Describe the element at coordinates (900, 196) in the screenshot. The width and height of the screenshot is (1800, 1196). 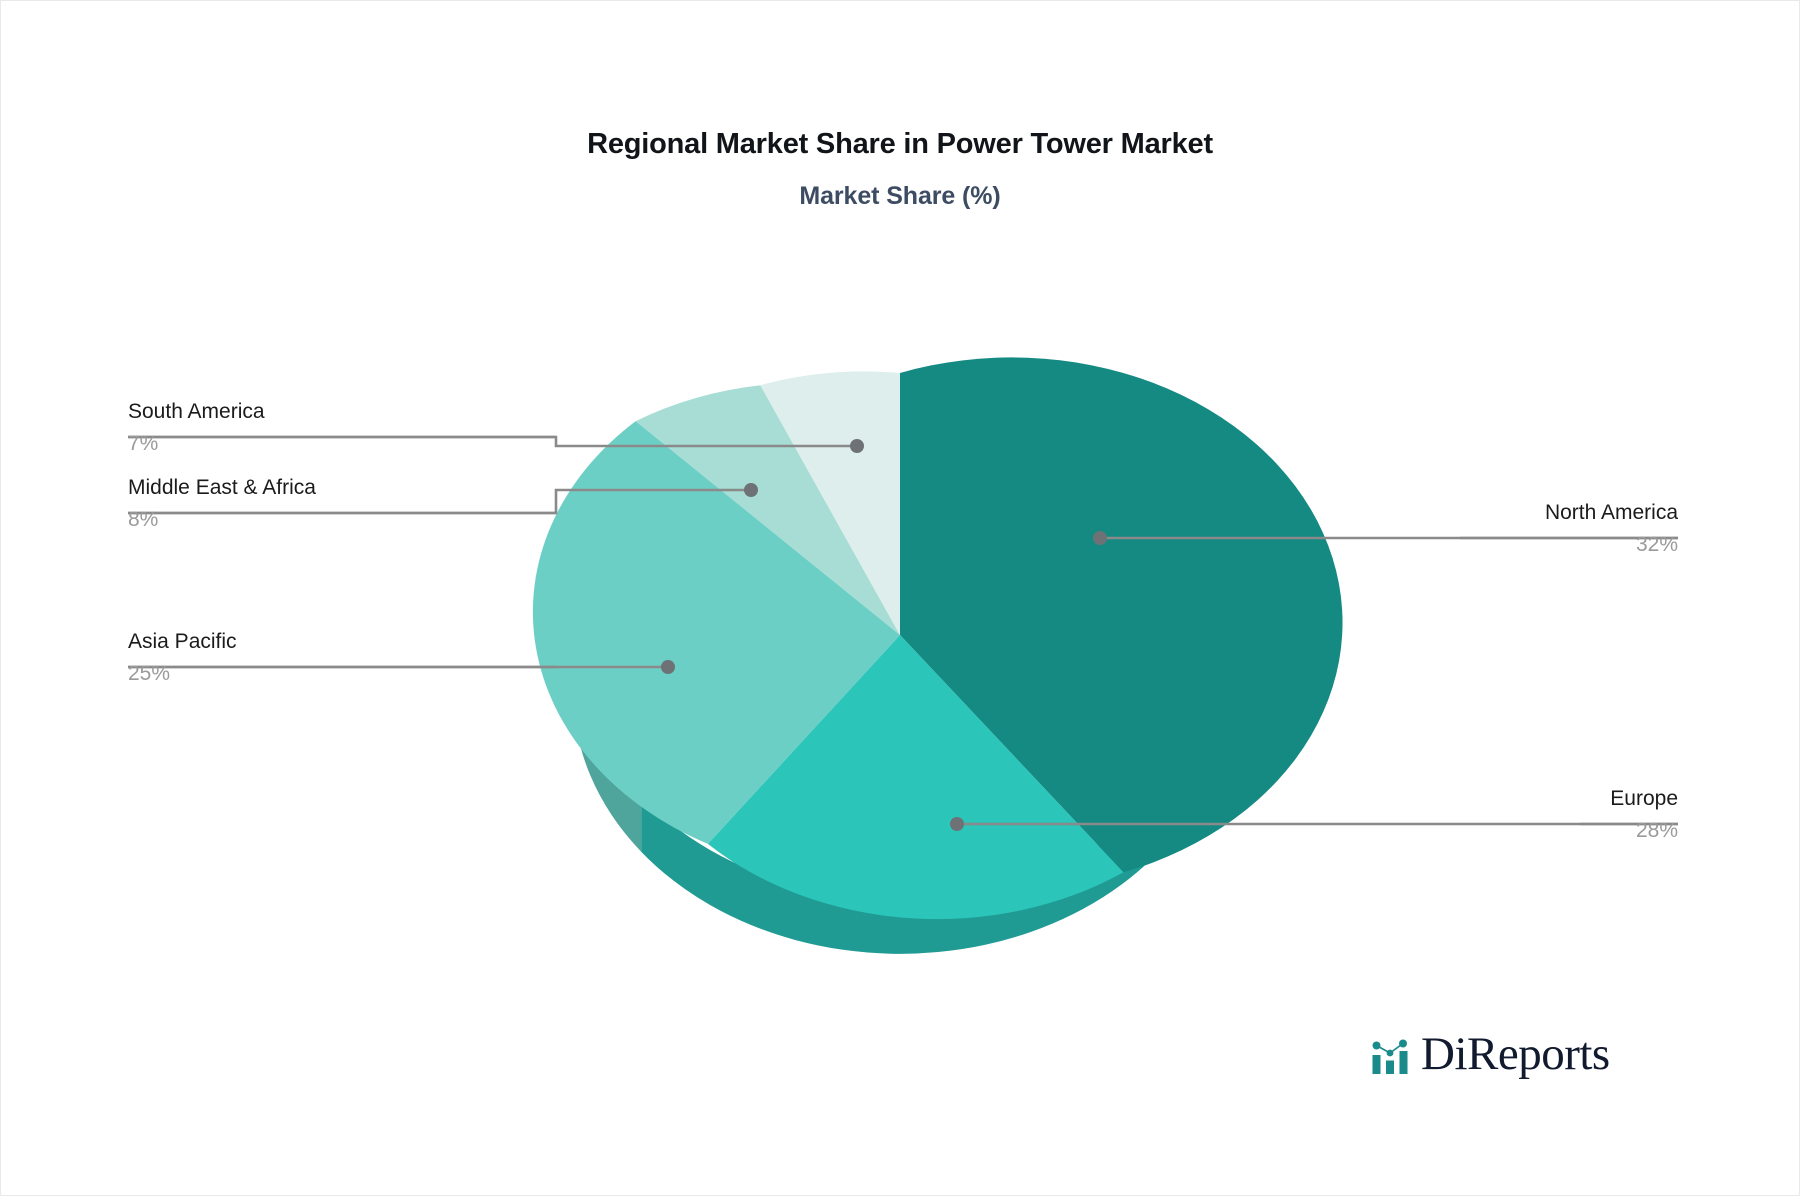
I see `chart-subtitle: Market Share (%)` at that location.